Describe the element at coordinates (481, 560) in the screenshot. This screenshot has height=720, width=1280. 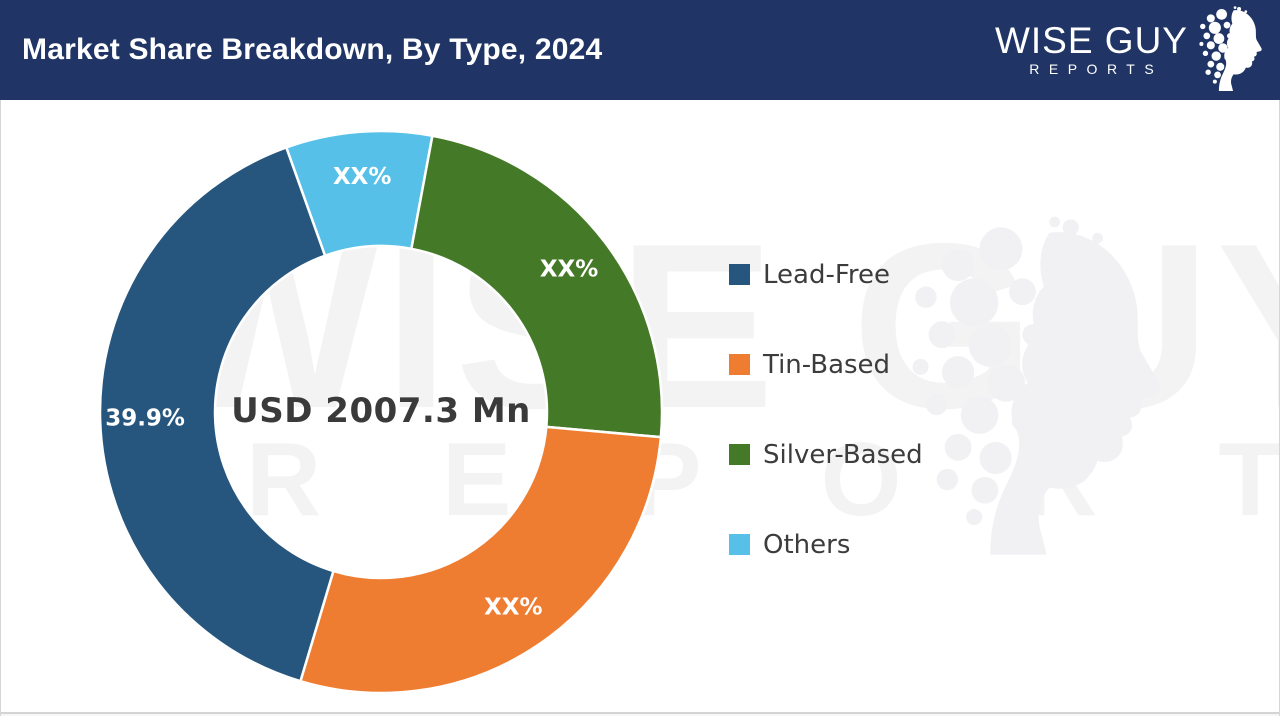
I see `donut-slice-tin-based` at that location.